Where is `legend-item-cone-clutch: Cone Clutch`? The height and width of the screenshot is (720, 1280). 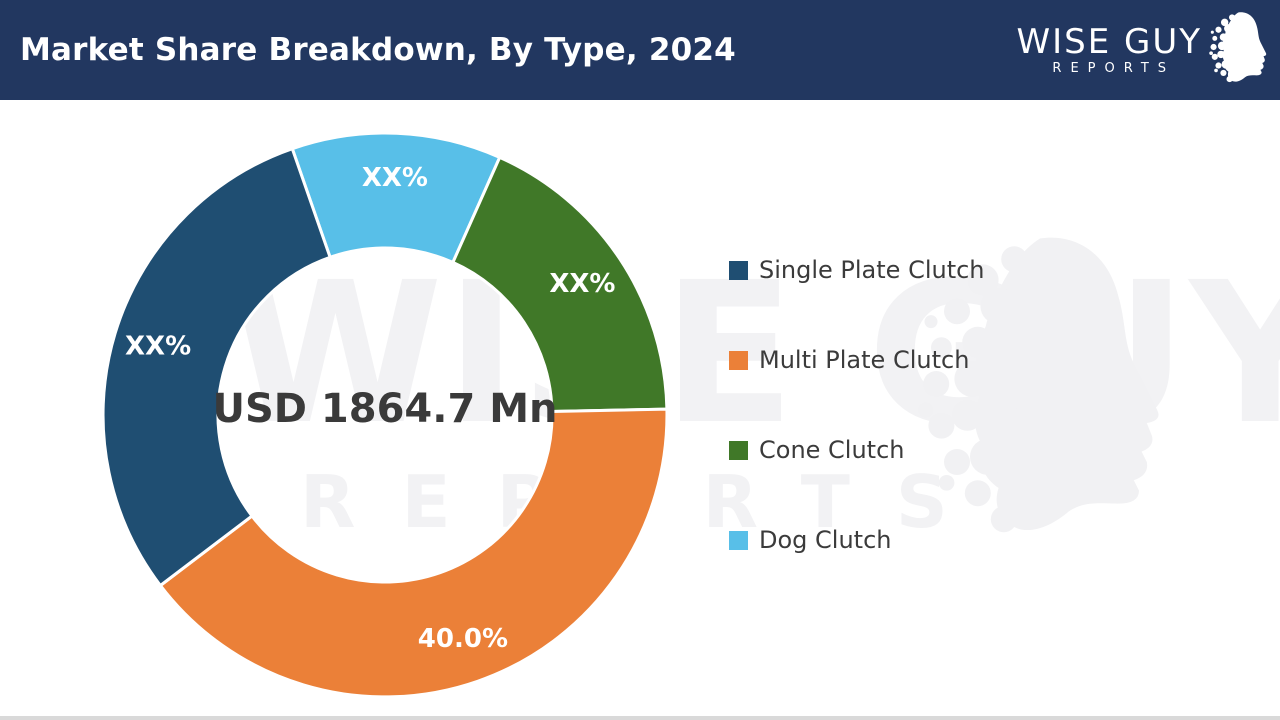 legend-item-cone-clutch: Cone Clutch is located at coordinates (857, 450).